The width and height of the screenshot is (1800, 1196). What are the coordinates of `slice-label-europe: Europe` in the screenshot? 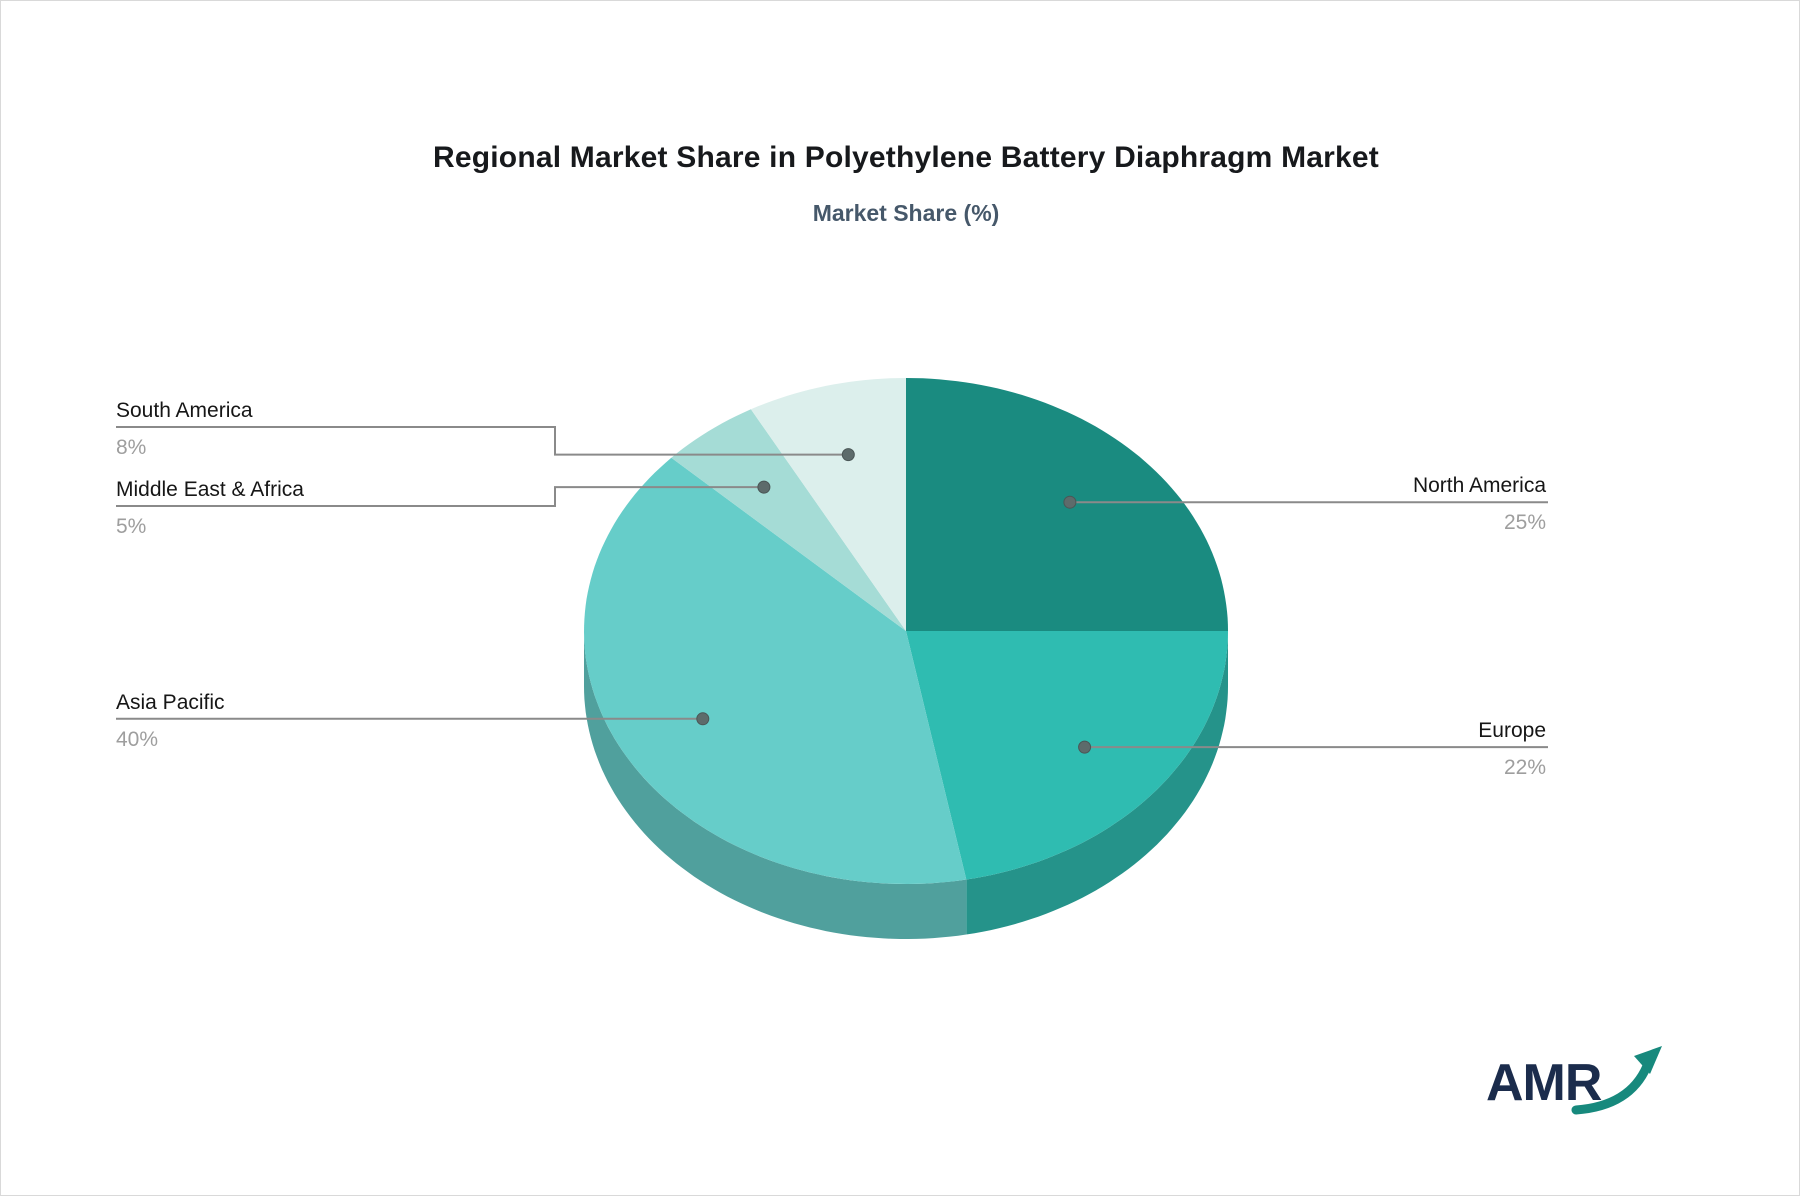 It's located at (1512, 731).